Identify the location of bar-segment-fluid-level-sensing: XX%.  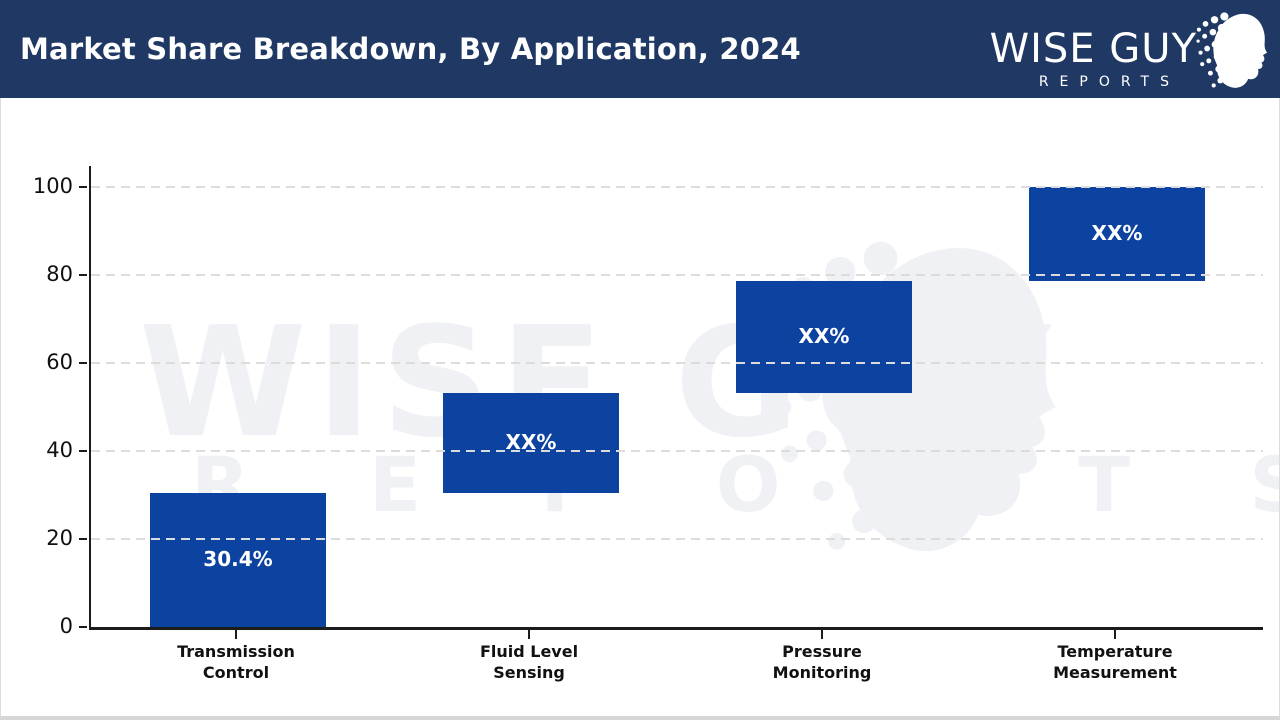
(531, 443).